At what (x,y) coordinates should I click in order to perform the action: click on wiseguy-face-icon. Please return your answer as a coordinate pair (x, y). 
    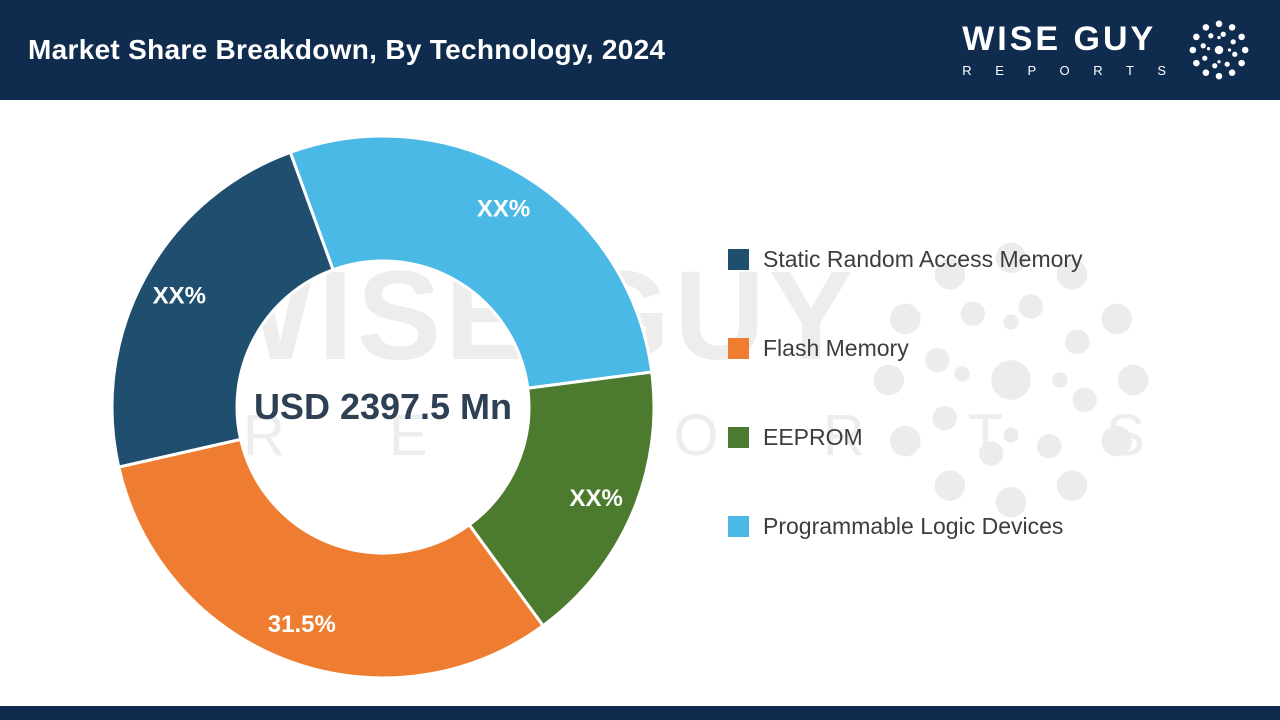
    Looking at the image, I should click on (1219, 50).